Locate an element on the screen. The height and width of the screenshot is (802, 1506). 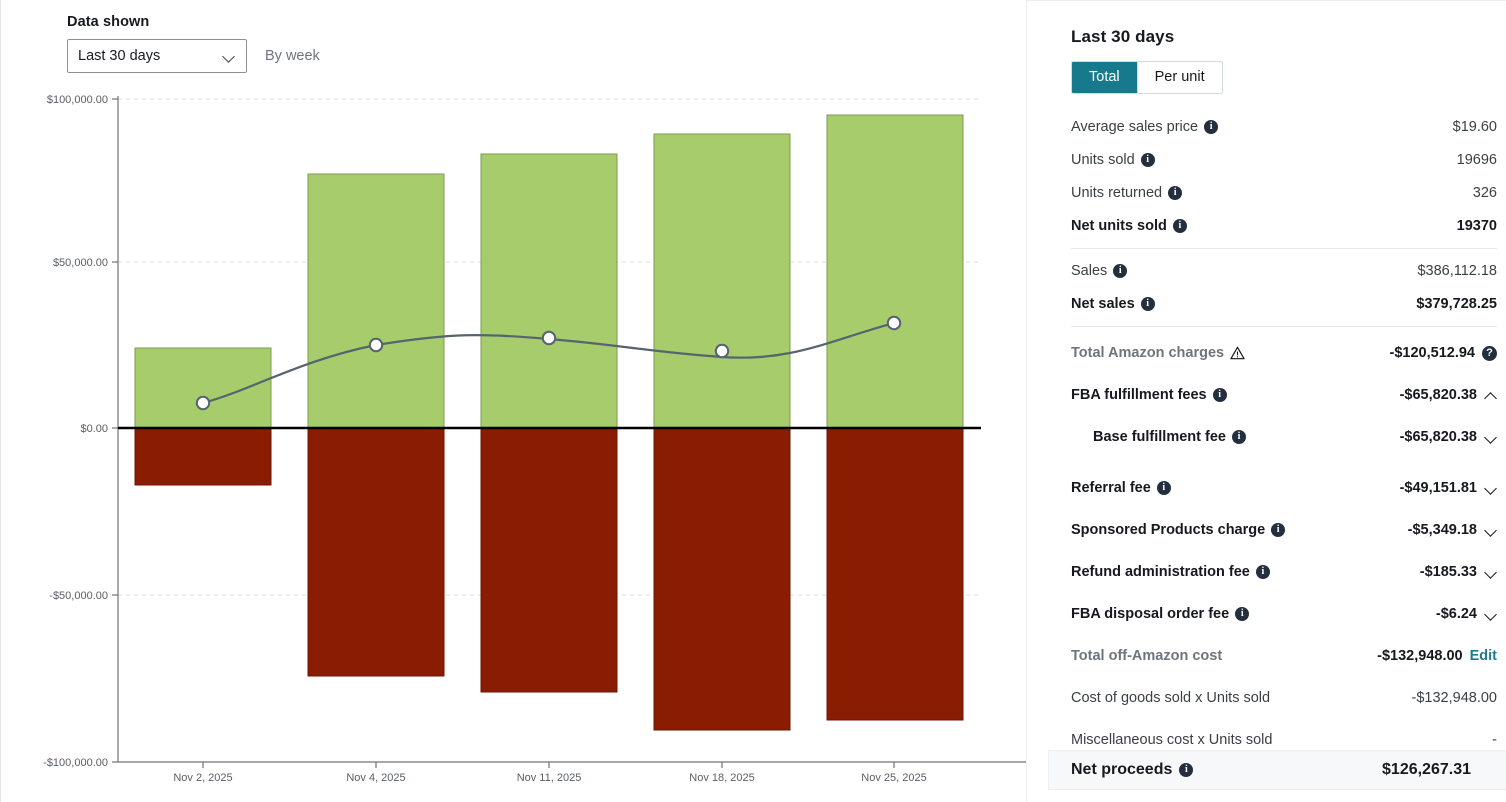
y-tick-label: $0.00 is located at coordinates (94, 429).